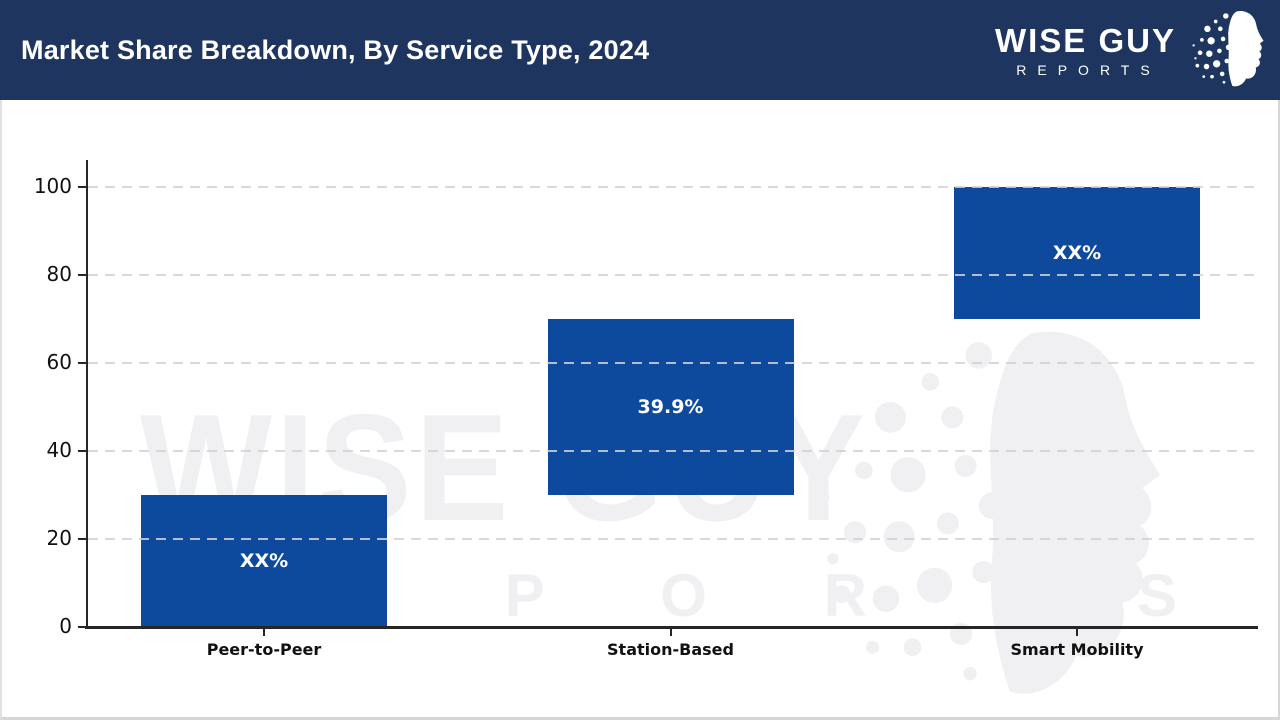 The width and height of the screenshot is (1280, 720). I want to click on bar-peer-to-peer: XX%, so click(264, 561).